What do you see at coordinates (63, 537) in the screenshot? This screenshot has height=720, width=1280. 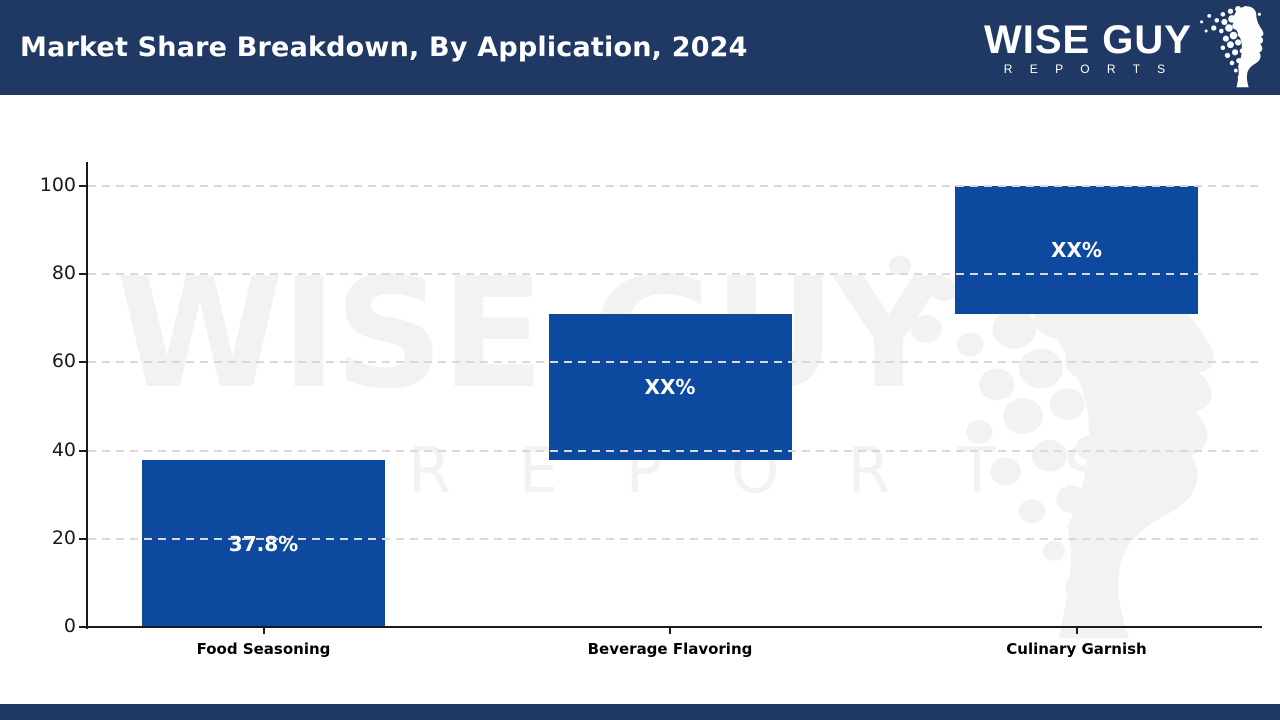 I see `y-axis-tick-label: 20` at bounding box center [63, 537].